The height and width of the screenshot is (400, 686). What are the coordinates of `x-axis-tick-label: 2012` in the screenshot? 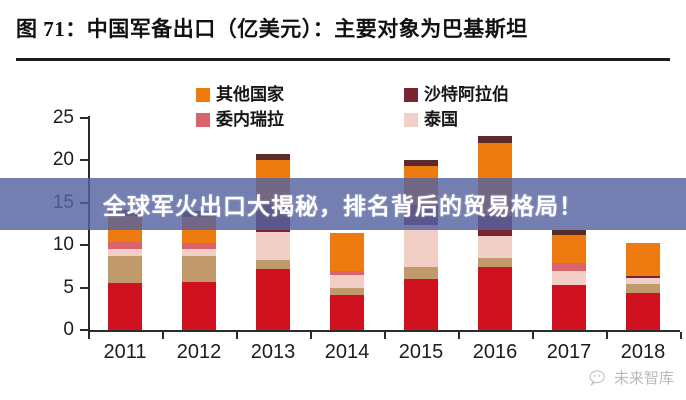 It's located at (199, 352).